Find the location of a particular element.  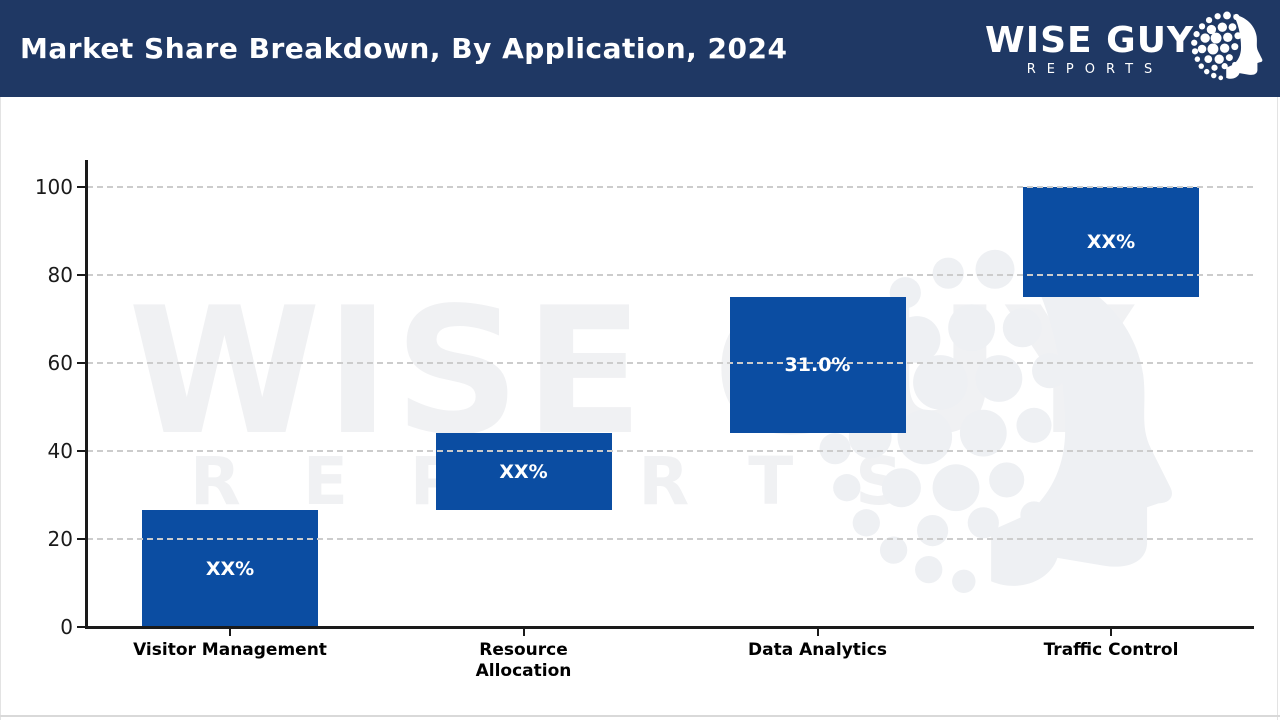

x-tick-label-data-analytics: Data Analytics is located at coordinates (818, 650).